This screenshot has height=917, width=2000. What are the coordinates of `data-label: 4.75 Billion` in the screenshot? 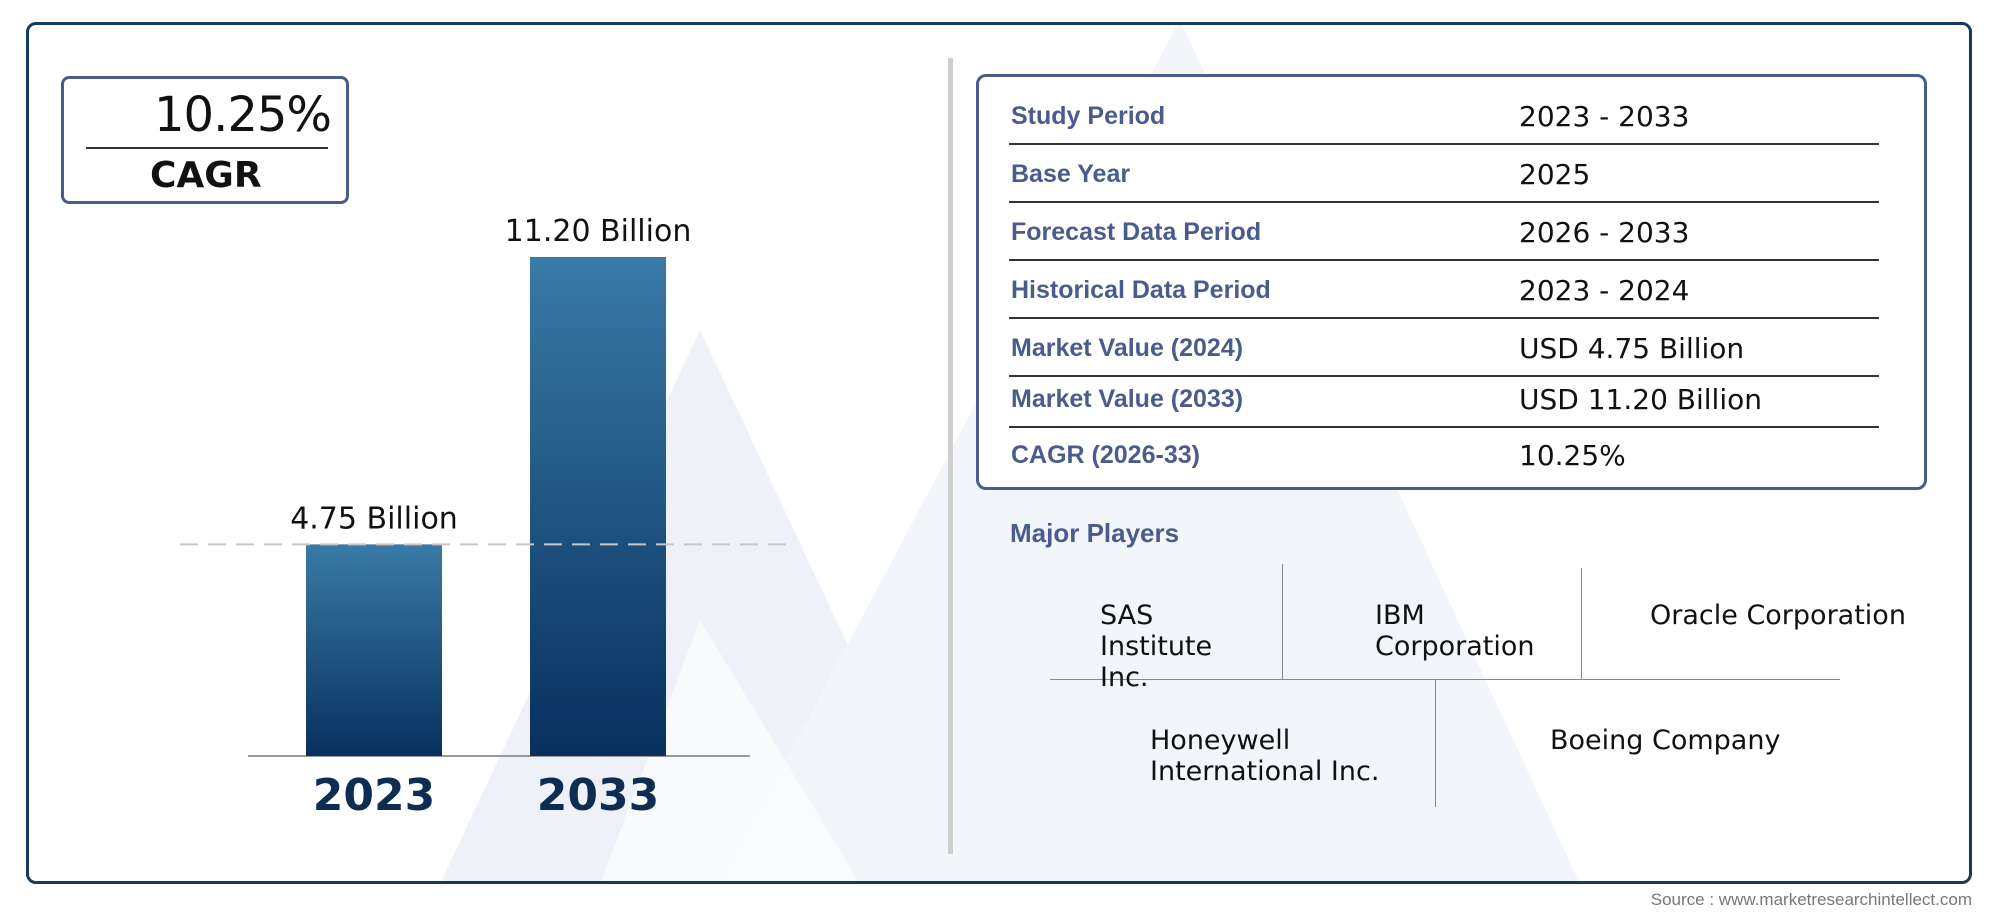 It's located at (374, 518).